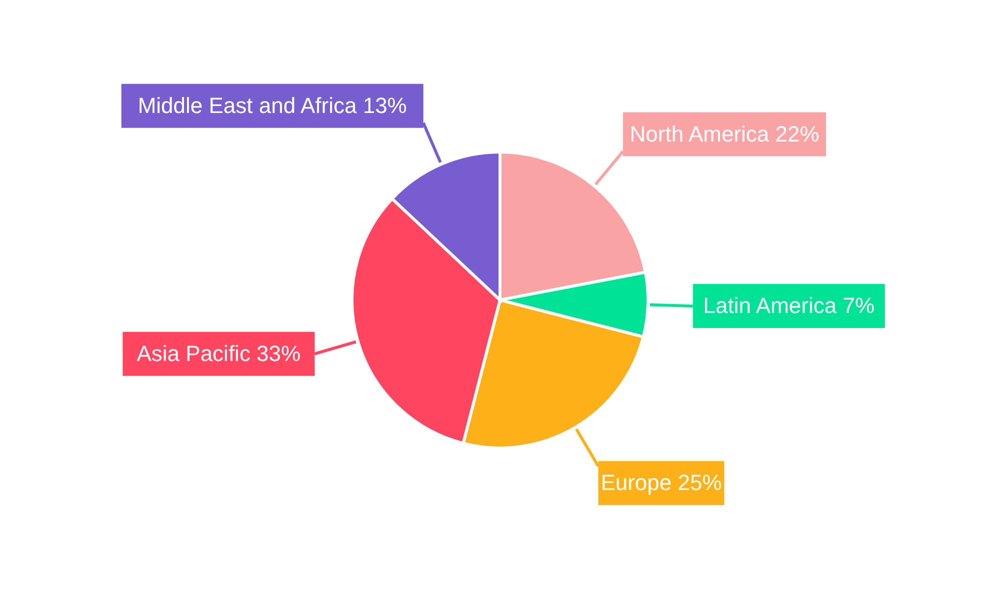  What do you see at coordinates (725, 133) in the screenshot?
I see `slice-label: North America 22%` at bounding box center [725, 133].